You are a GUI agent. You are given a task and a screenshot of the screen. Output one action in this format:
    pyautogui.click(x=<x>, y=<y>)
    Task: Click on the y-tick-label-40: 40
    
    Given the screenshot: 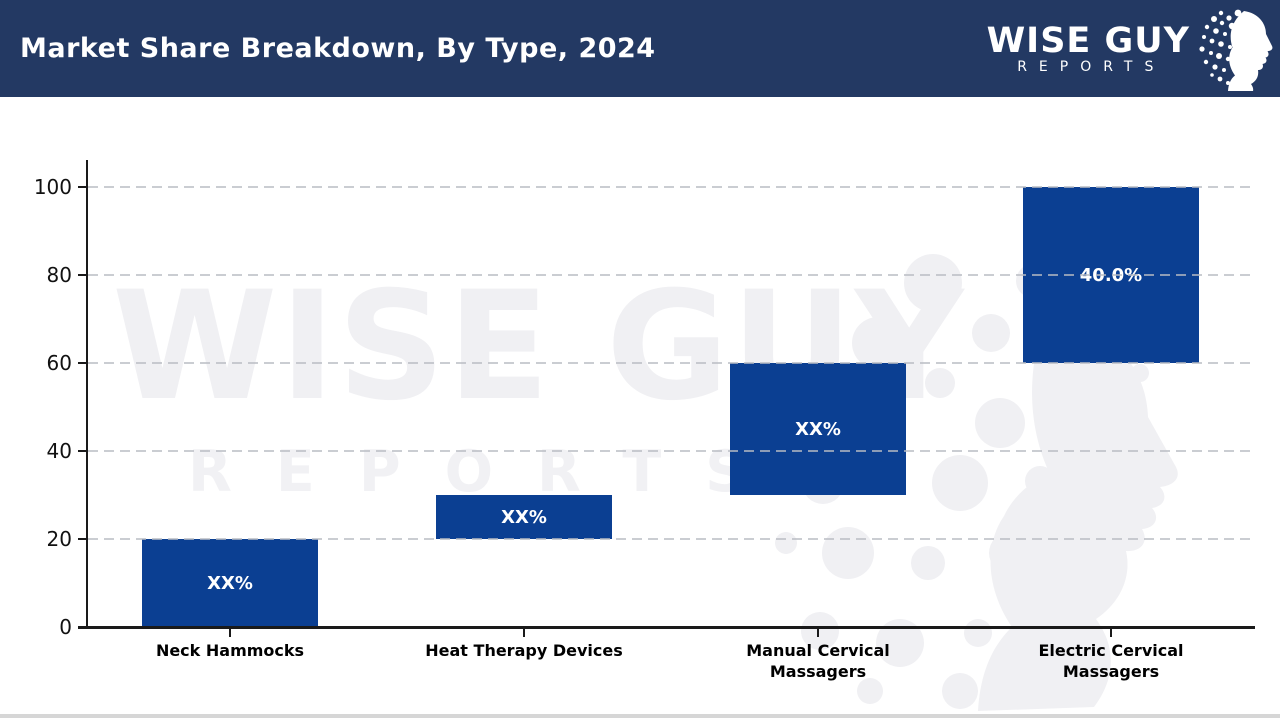 What is the action you would take?
    pyautogui.click(x=59, y=451)
    